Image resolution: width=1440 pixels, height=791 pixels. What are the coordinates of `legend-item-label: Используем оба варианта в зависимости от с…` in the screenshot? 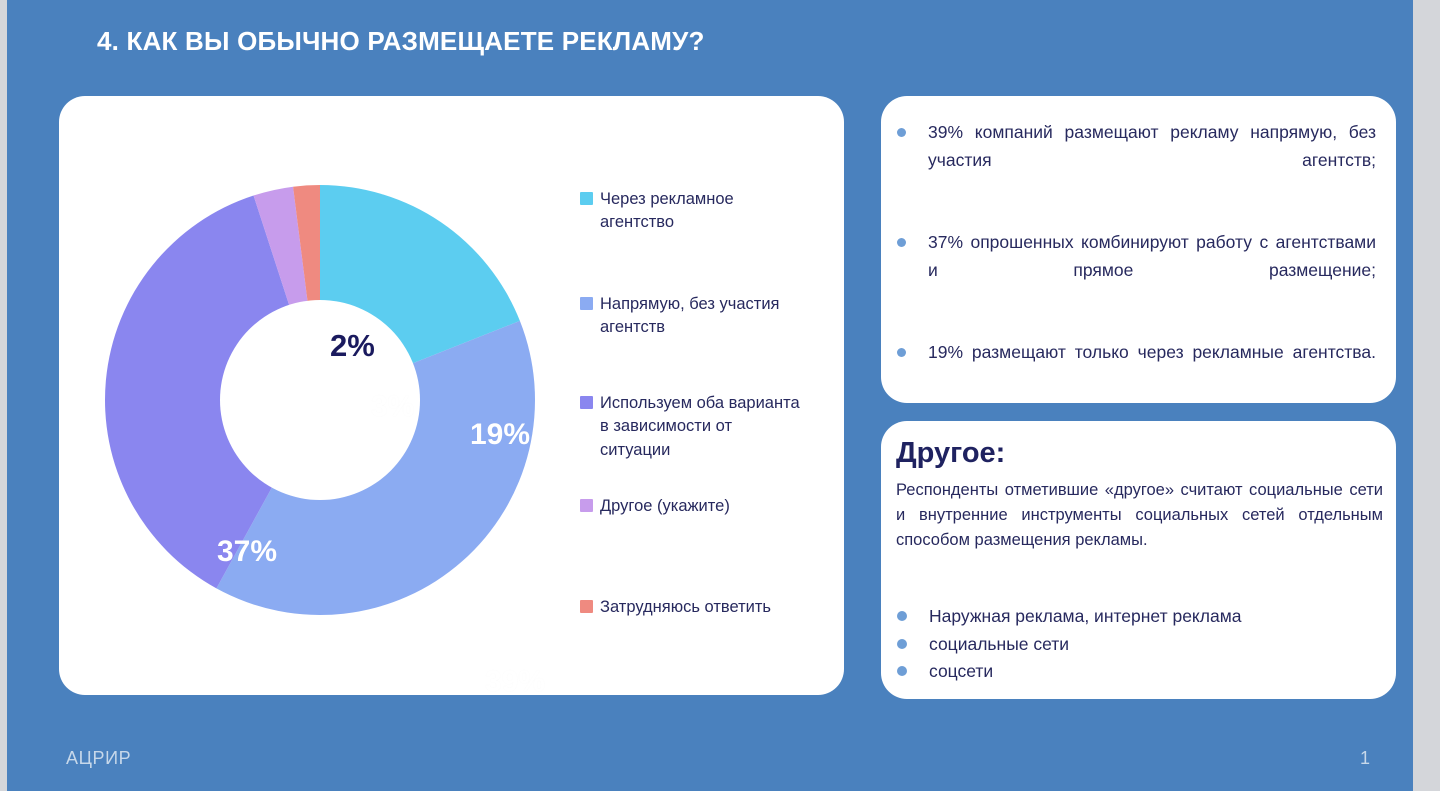 It's located at (700, 426).